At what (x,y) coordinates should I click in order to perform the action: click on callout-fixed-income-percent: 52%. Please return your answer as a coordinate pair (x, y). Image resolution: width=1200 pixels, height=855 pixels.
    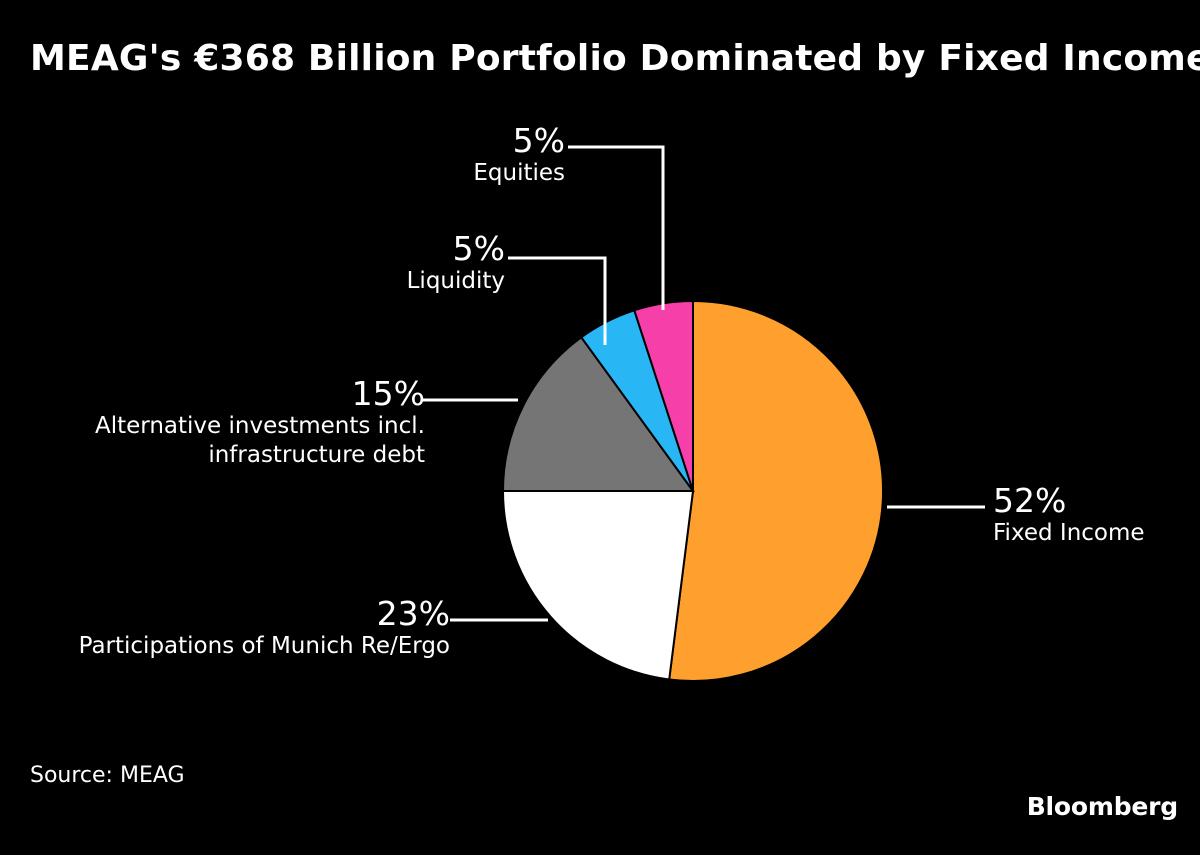
    Looking at the image, I should click on (1030, 500).